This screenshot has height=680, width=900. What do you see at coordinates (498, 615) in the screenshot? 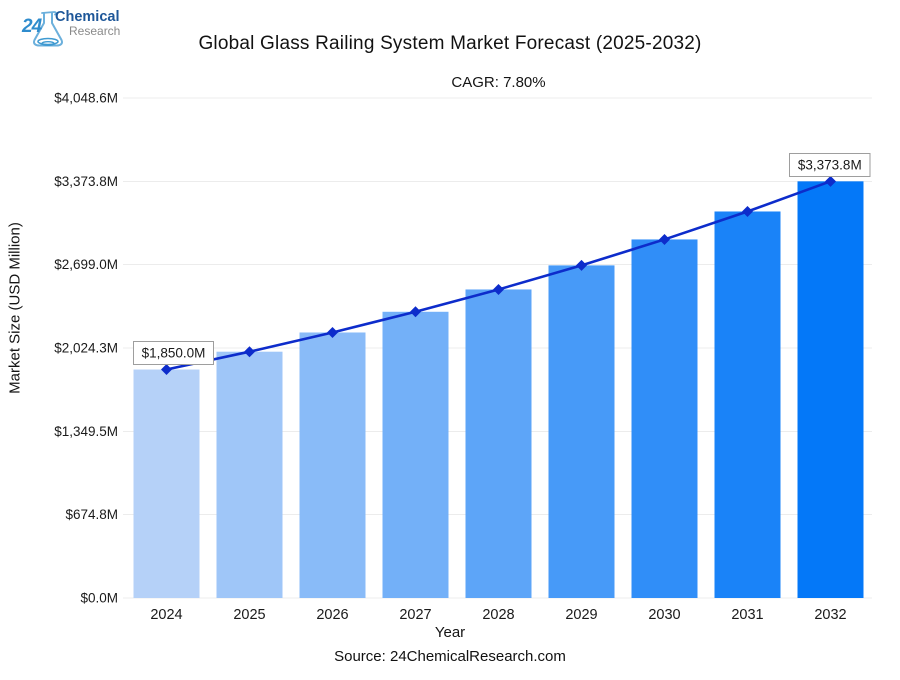
I see `x-tick-label: 2028` at bounding box center [498, 615].